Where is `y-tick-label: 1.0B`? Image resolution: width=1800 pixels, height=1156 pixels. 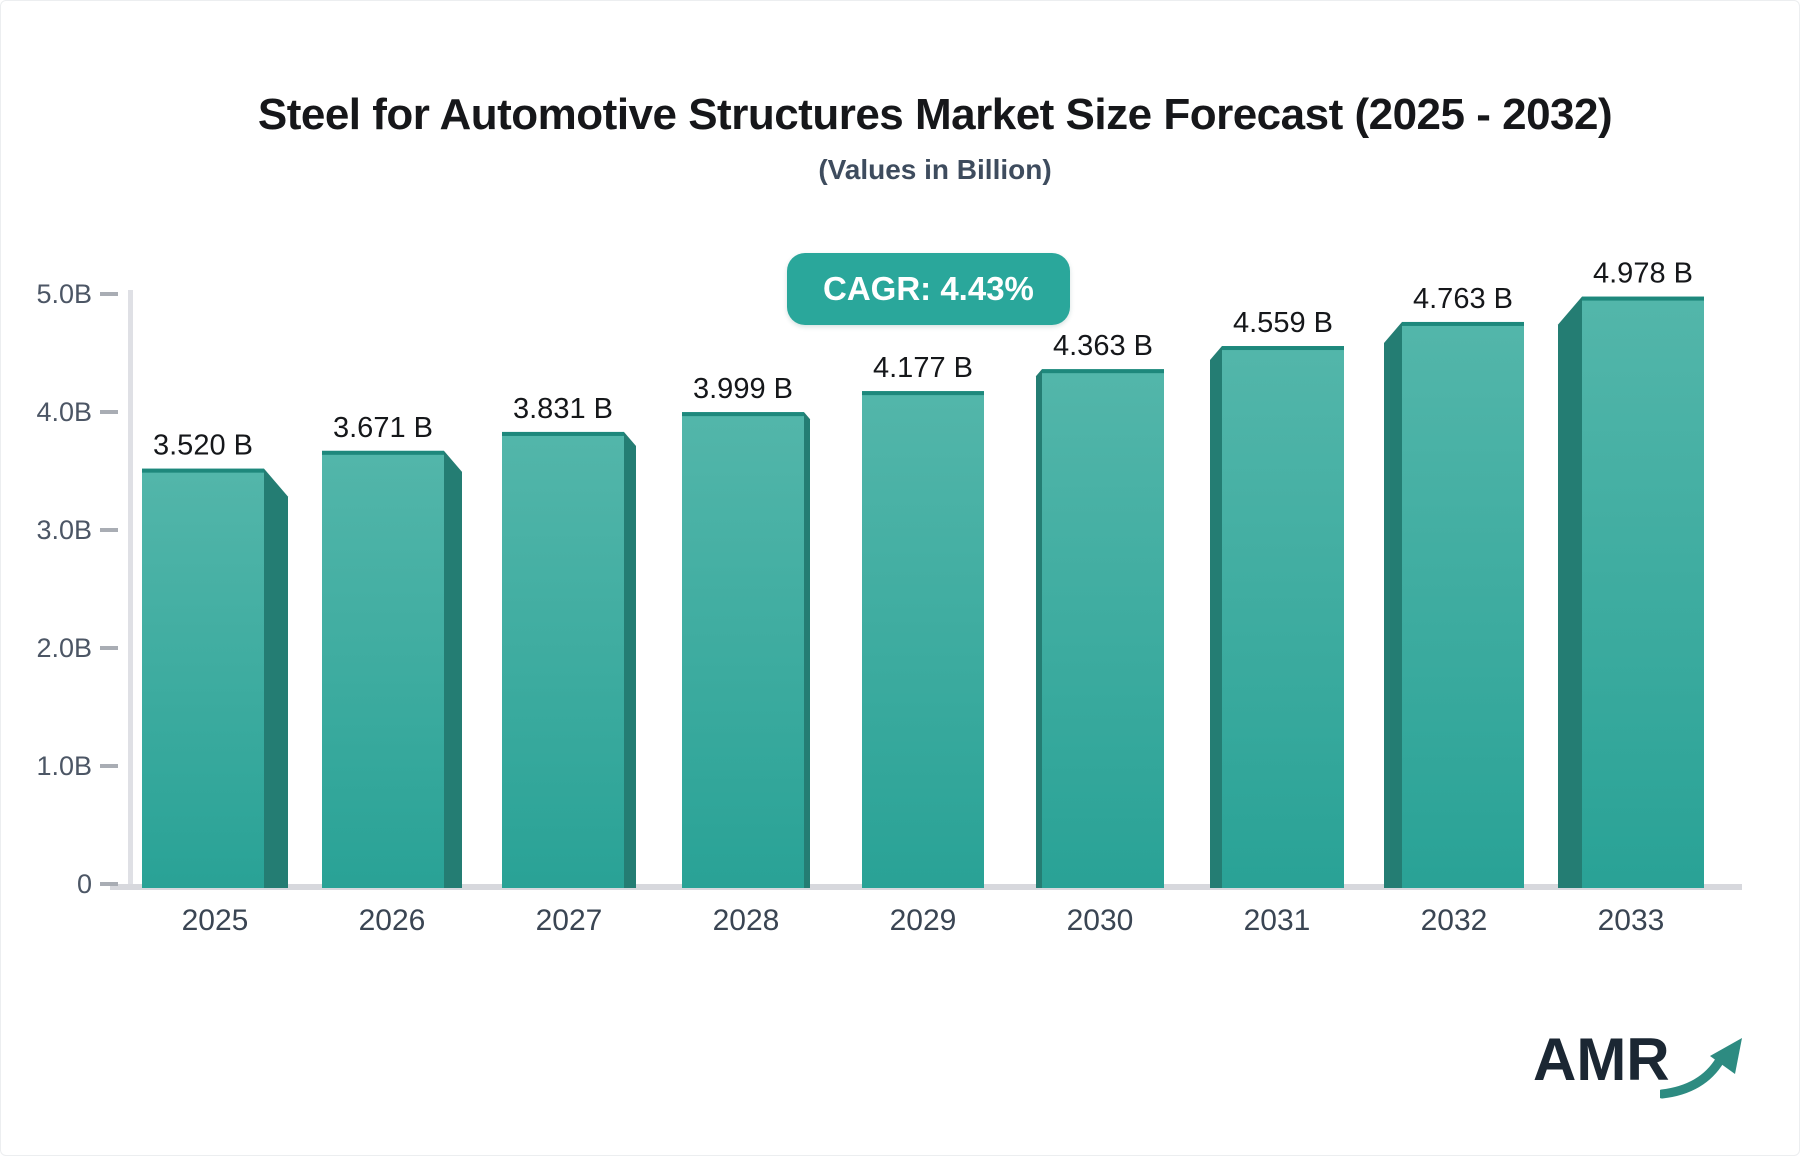
y-tick-label: 1.0B is located at coordinates (64, 766).